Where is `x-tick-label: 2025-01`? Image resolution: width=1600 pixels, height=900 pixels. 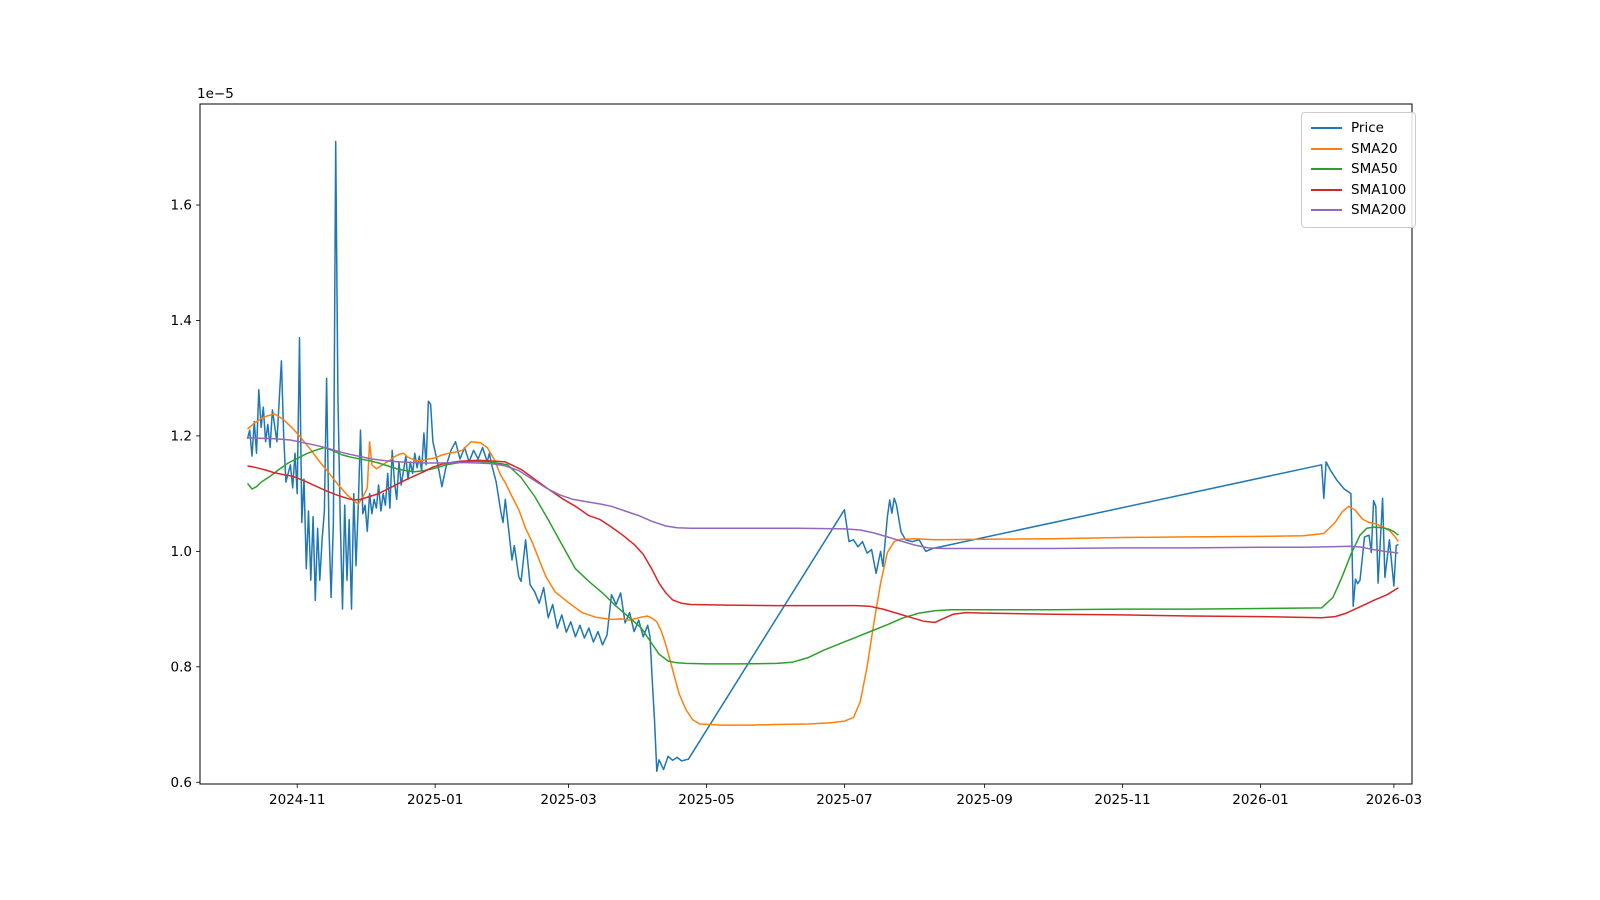 x-tick-label: 2025-01 is located at coordinates (435, 800).